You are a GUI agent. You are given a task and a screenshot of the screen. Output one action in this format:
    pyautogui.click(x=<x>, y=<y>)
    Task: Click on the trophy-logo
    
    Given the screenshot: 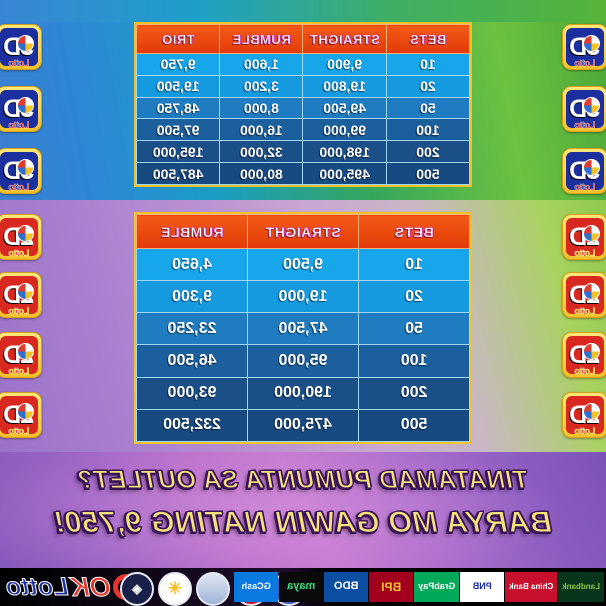 What is the action you would take?
    pyautogui.click(x=213, y=589)
    